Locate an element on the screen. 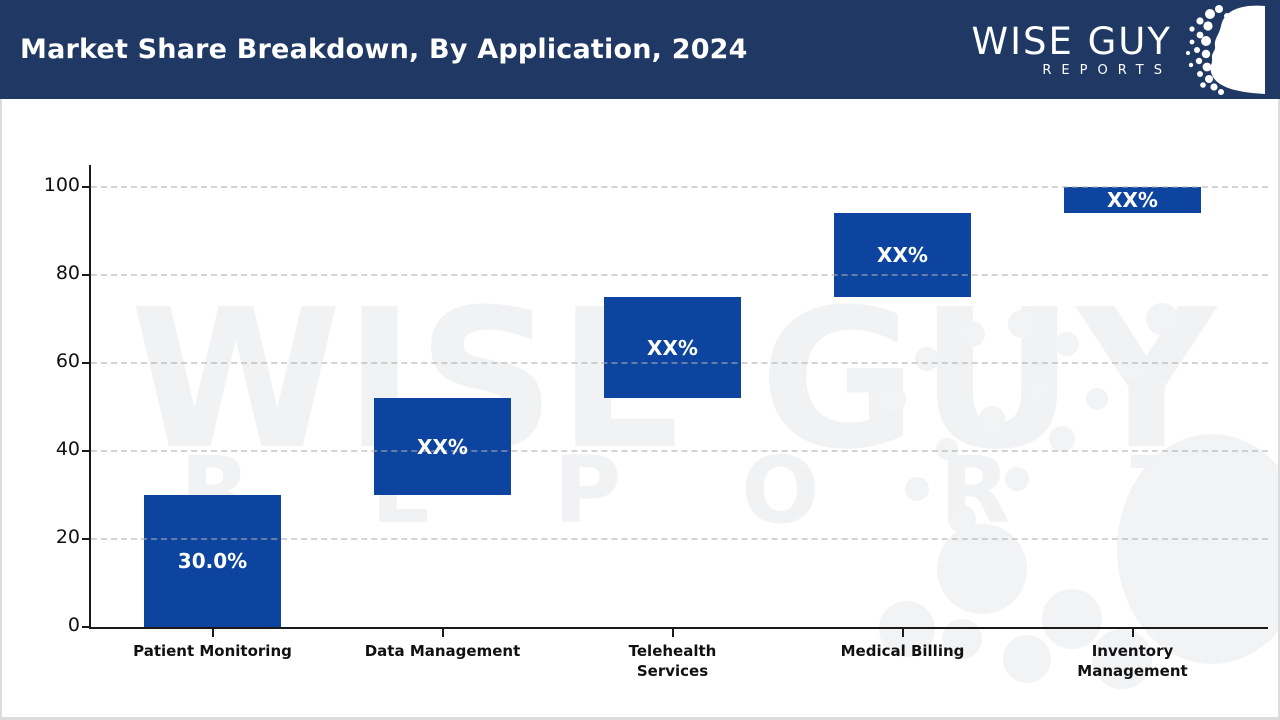 Image resolution: width=1280 pixels, height=720 pixels. y-tick-label: 20 is located at coordinates (67, 537).